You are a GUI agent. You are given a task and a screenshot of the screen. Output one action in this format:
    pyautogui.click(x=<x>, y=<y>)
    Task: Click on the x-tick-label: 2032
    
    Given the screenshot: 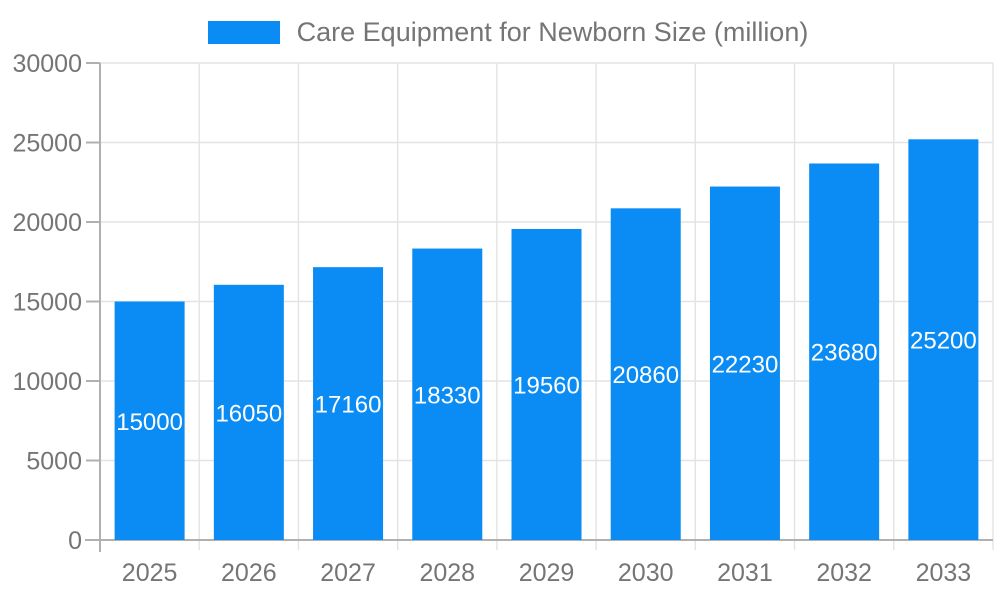 What is the action you would take?
    pyautogui.click(x=844, y=573)
    